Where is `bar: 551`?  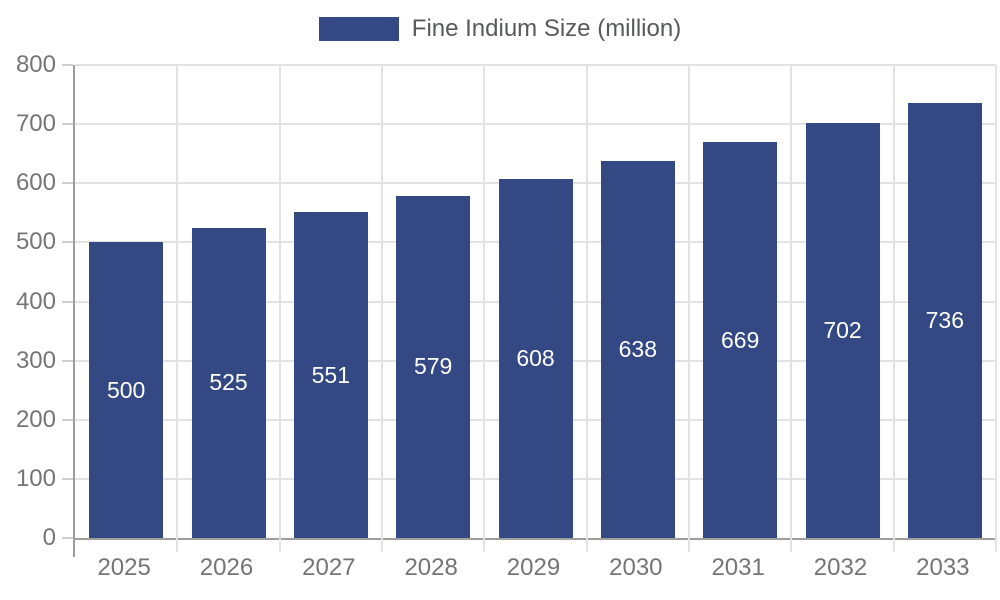 bar: 551 is located at coordinates (330, 375).